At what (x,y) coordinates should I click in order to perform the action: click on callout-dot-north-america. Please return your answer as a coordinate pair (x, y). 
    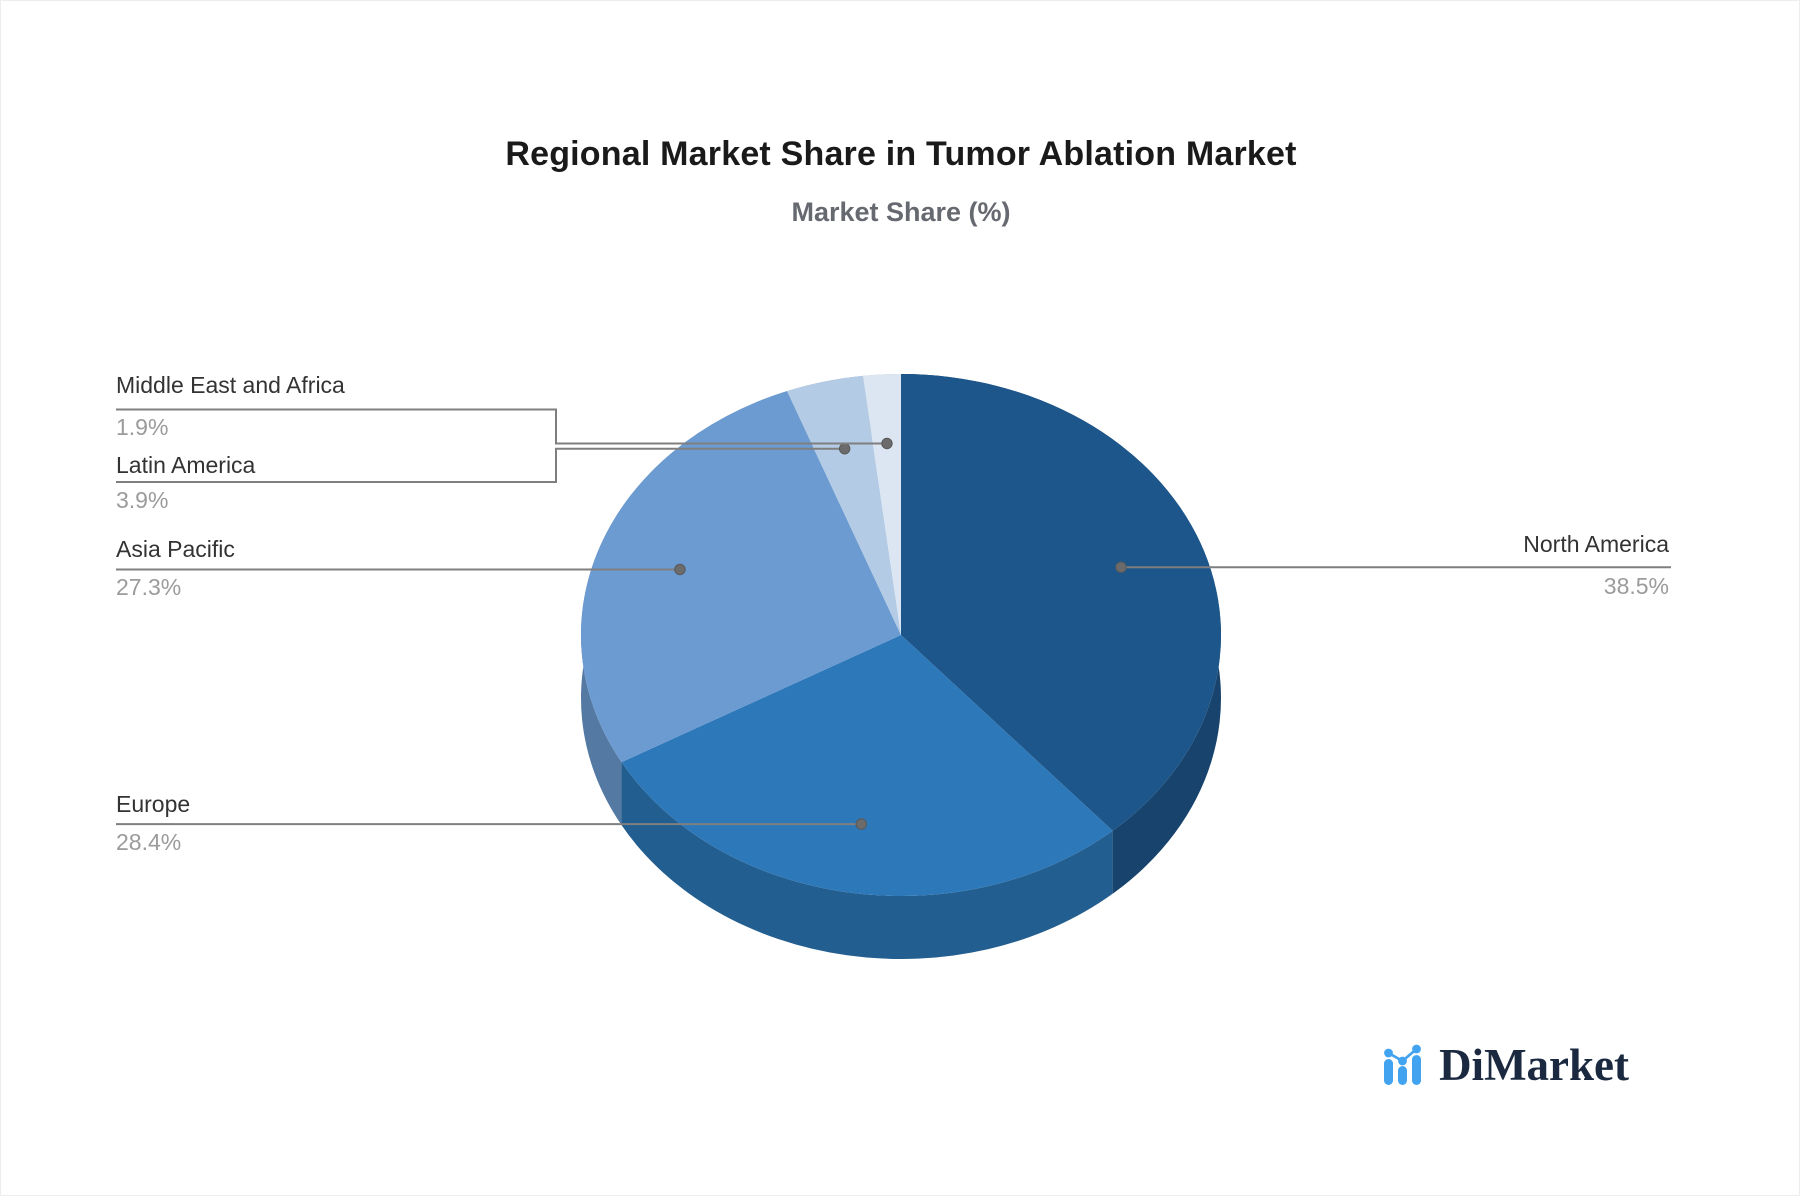
    Looking at the image, I should click on (1121, 567).